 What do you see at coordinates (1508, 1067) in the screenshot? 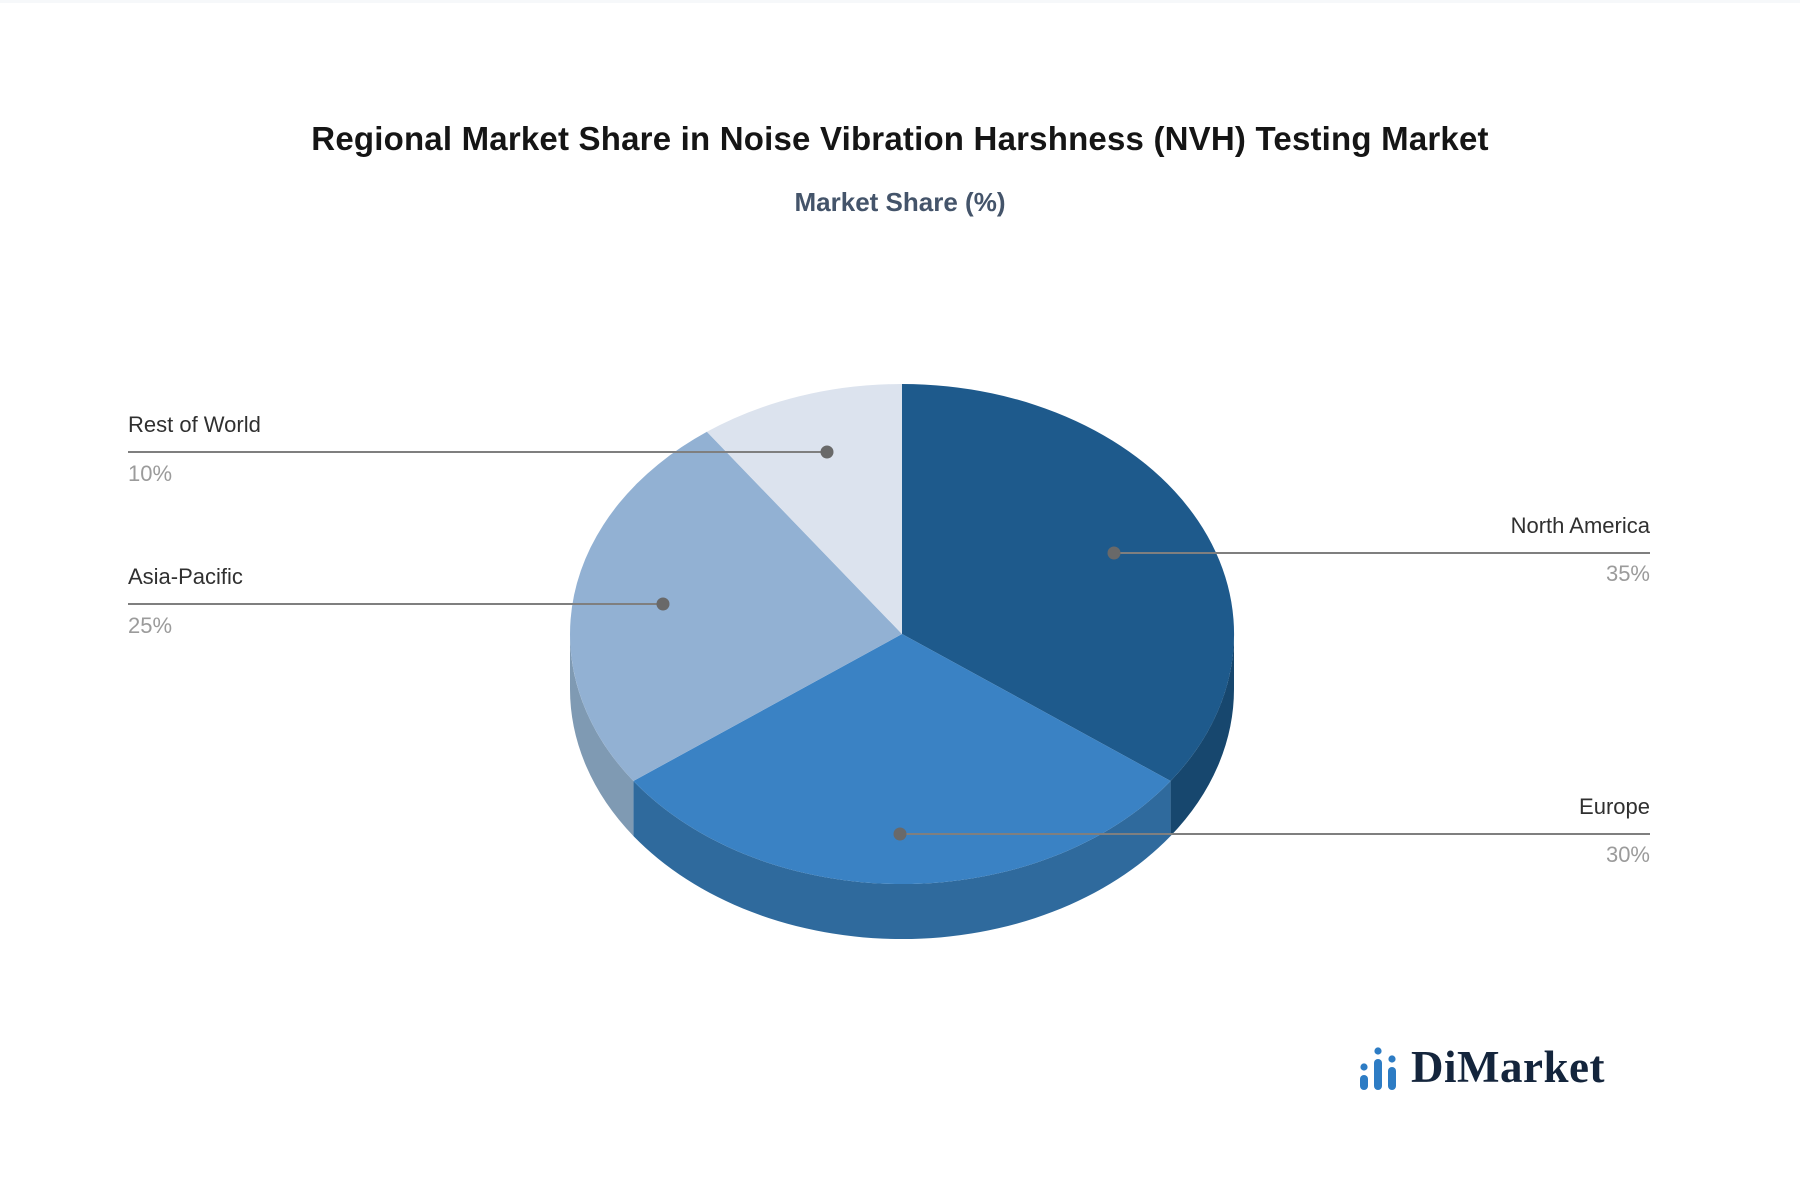
I see `brand-name: DiMarket` at bounding box center [1508, 1067].